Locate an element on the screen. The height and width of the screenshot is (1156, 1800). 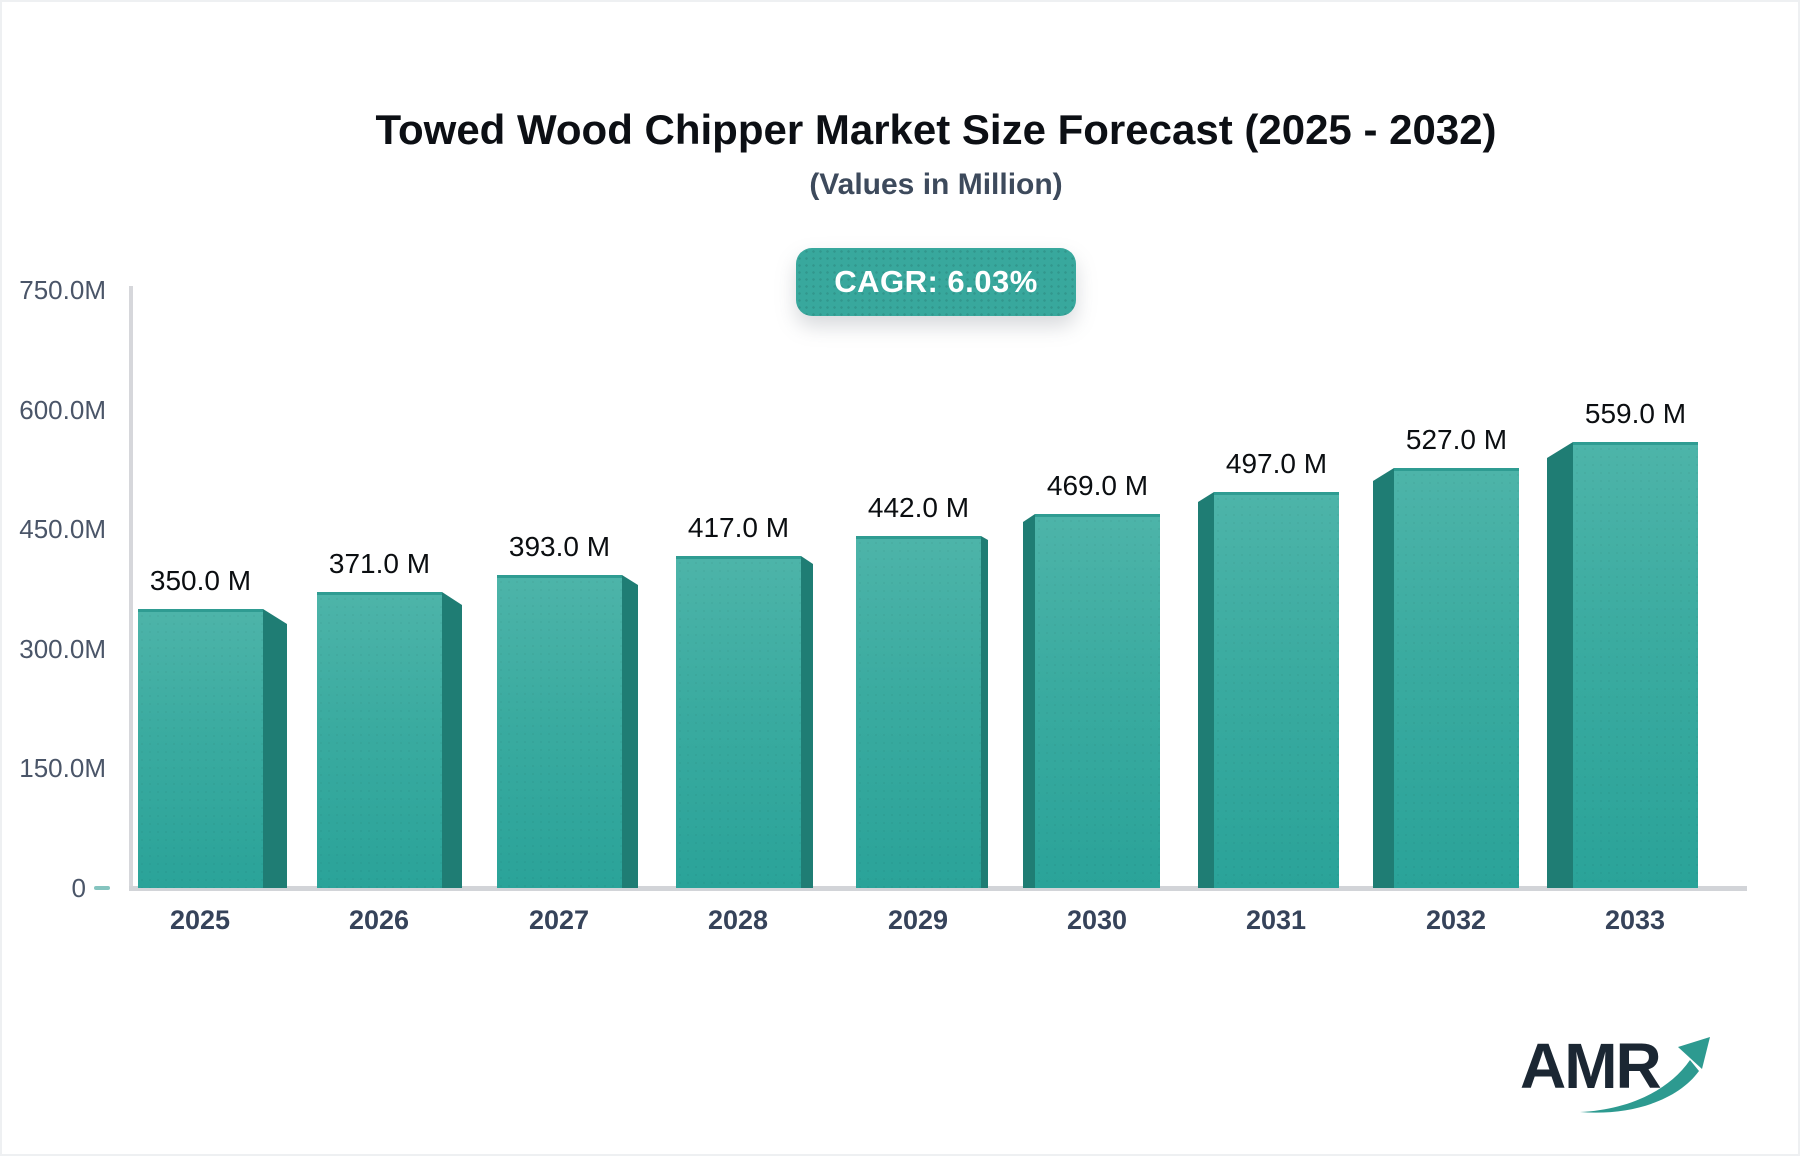
bar-value-label: 417.0 M is located at coordinates (738, 527).